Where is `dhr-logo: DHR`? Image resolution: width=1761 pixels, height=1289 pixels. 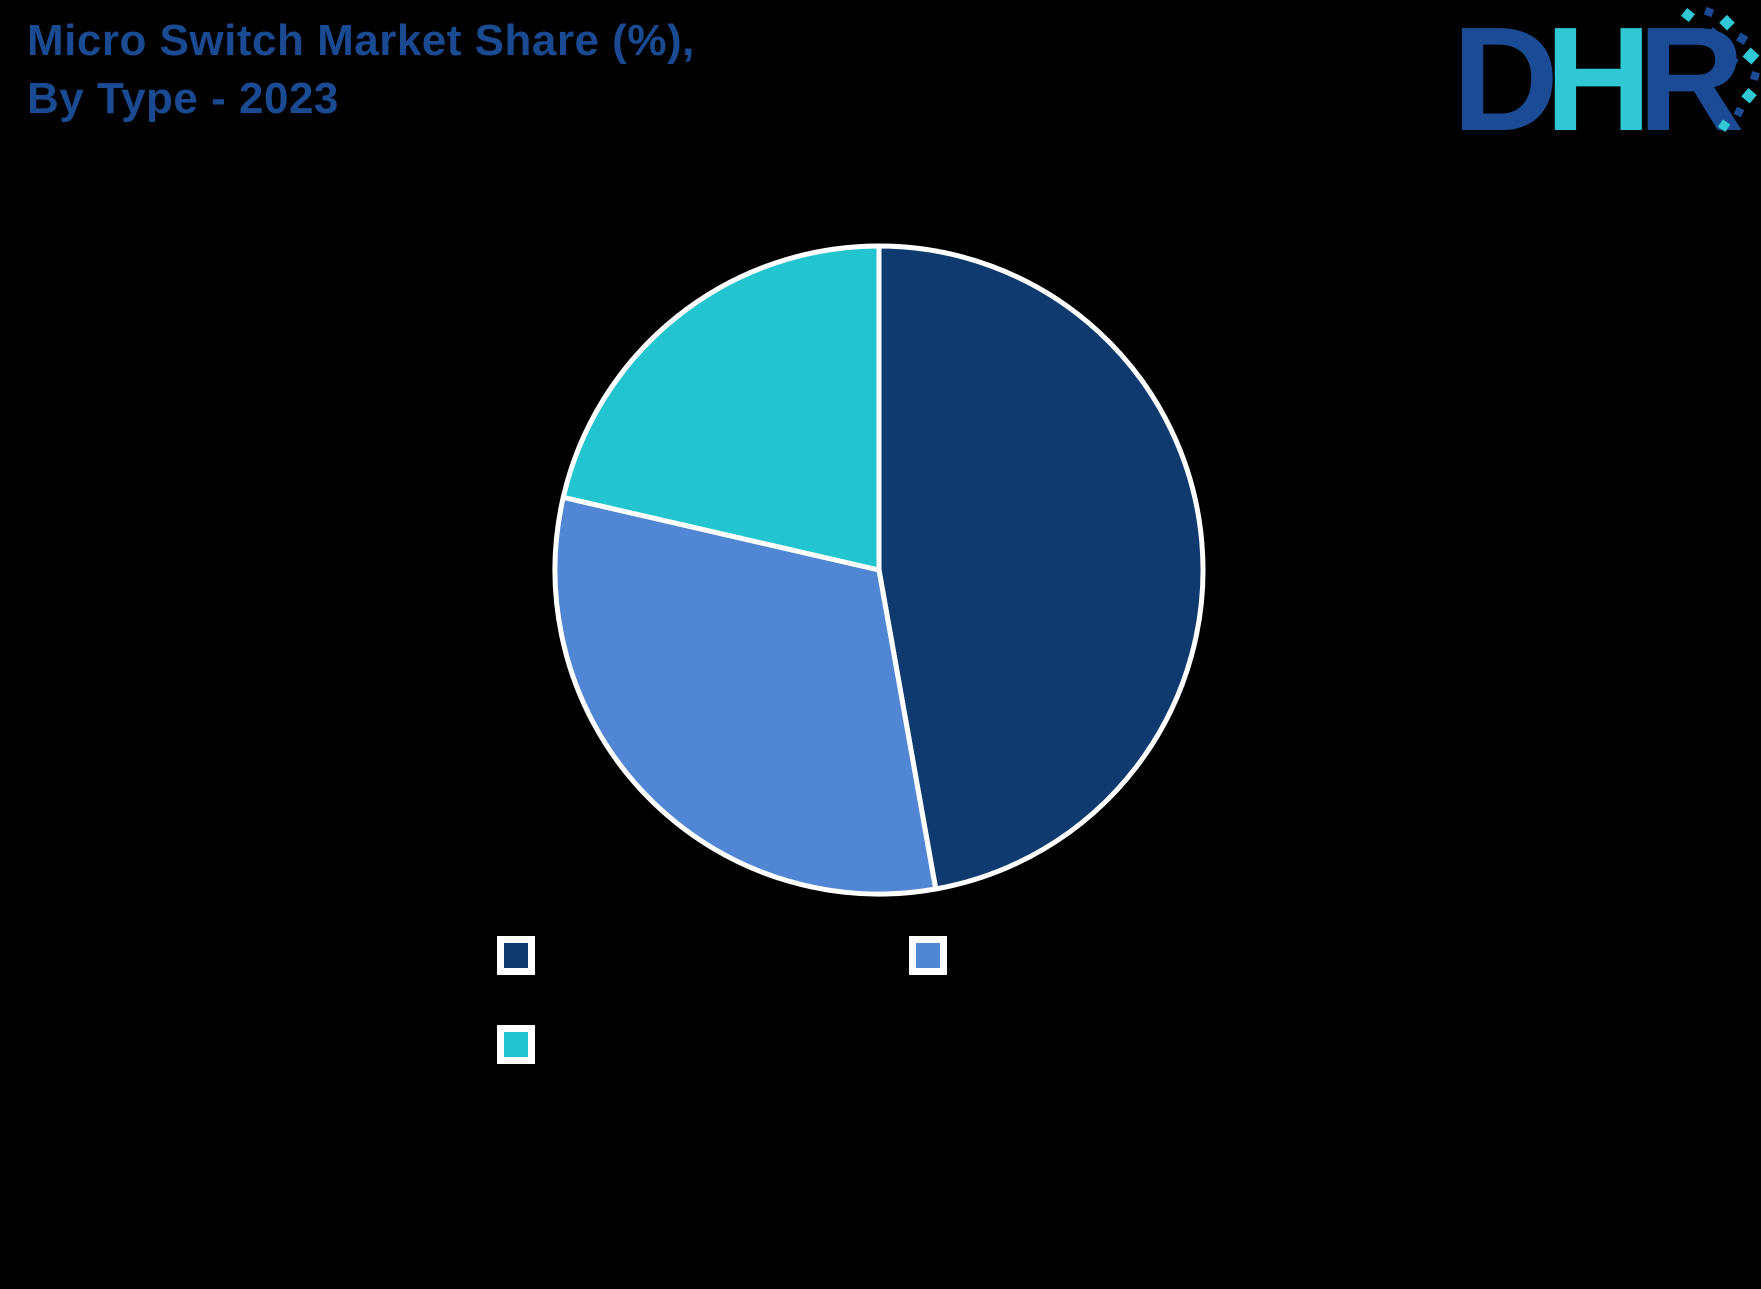 dhr-logo: DHR is located at coordinates (1606, 81).